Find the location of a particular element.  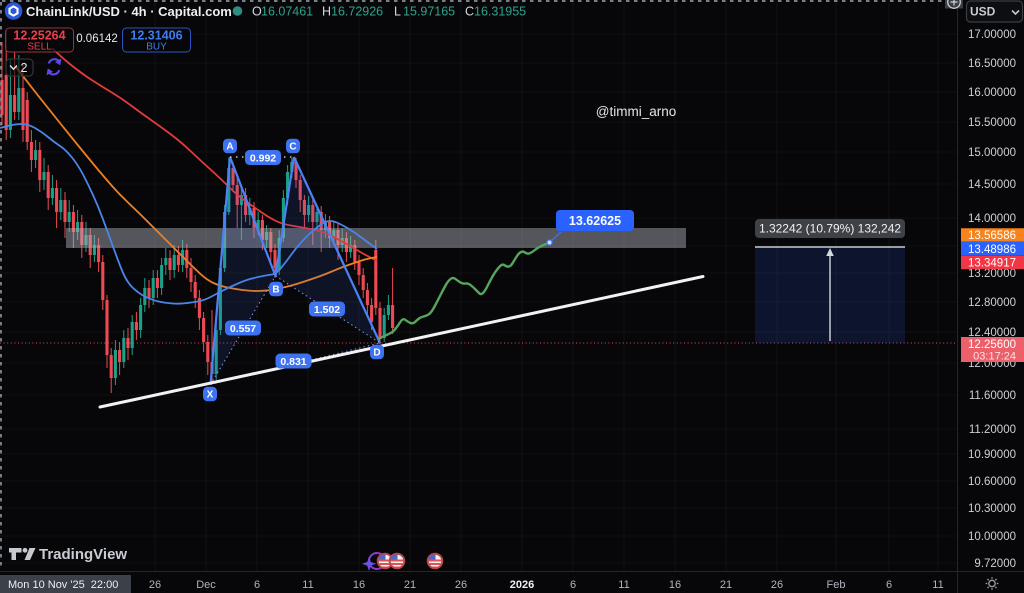

svg-text: 17.00000 is located at coordinates (992, 35).